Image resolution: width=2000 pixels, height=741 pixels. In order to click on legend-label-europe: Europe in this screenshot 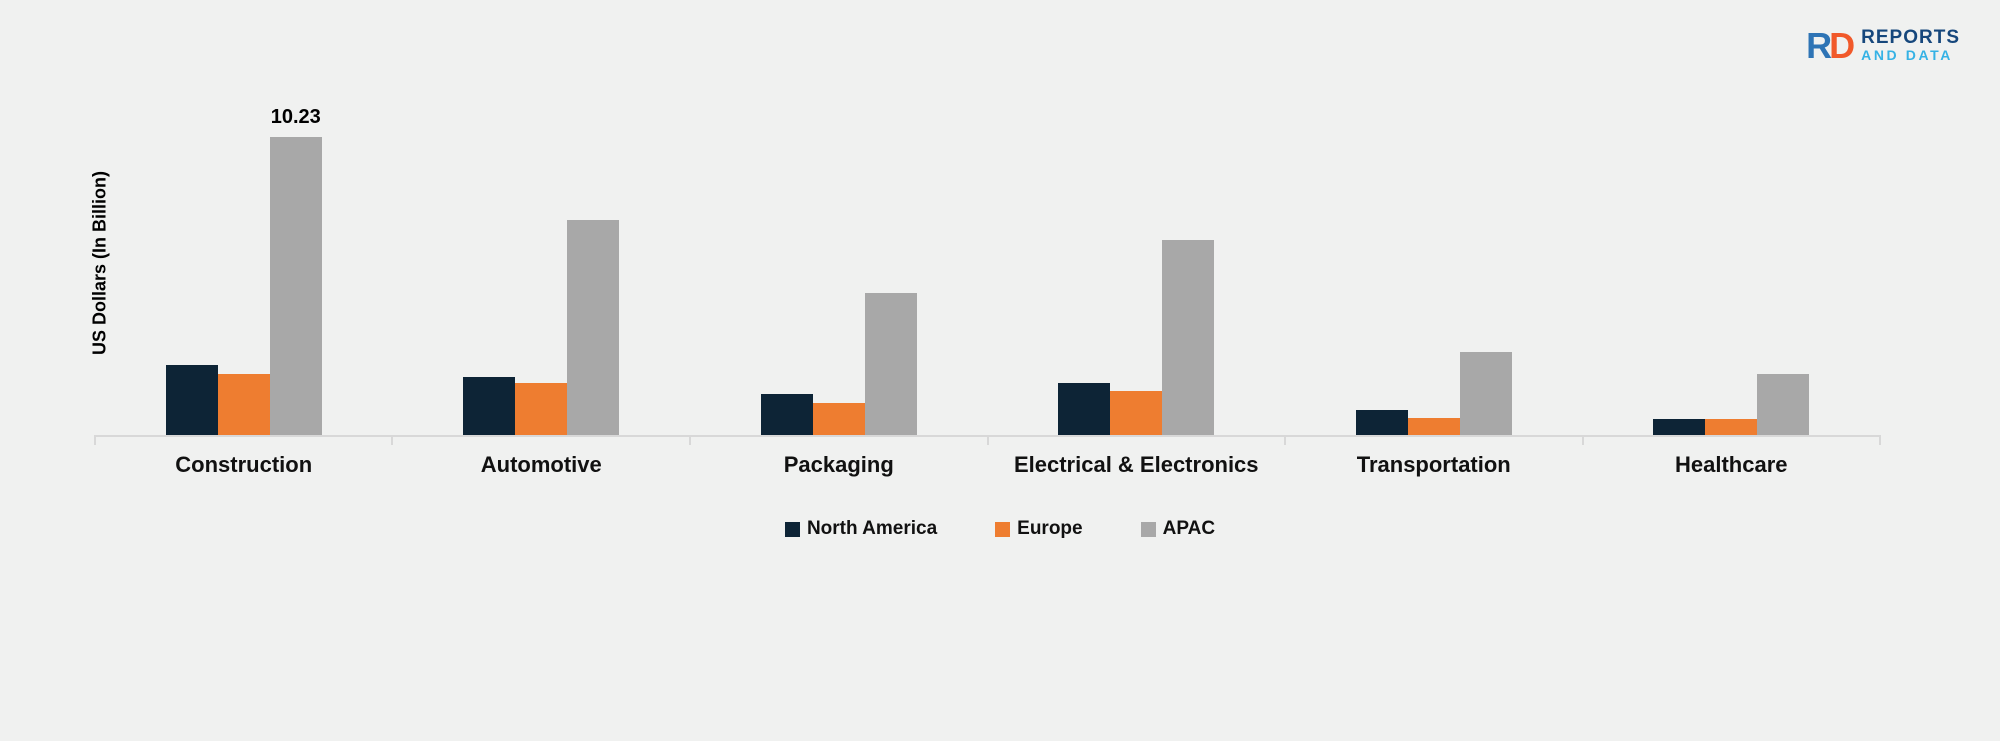, I will do `click(1050, 528)`.